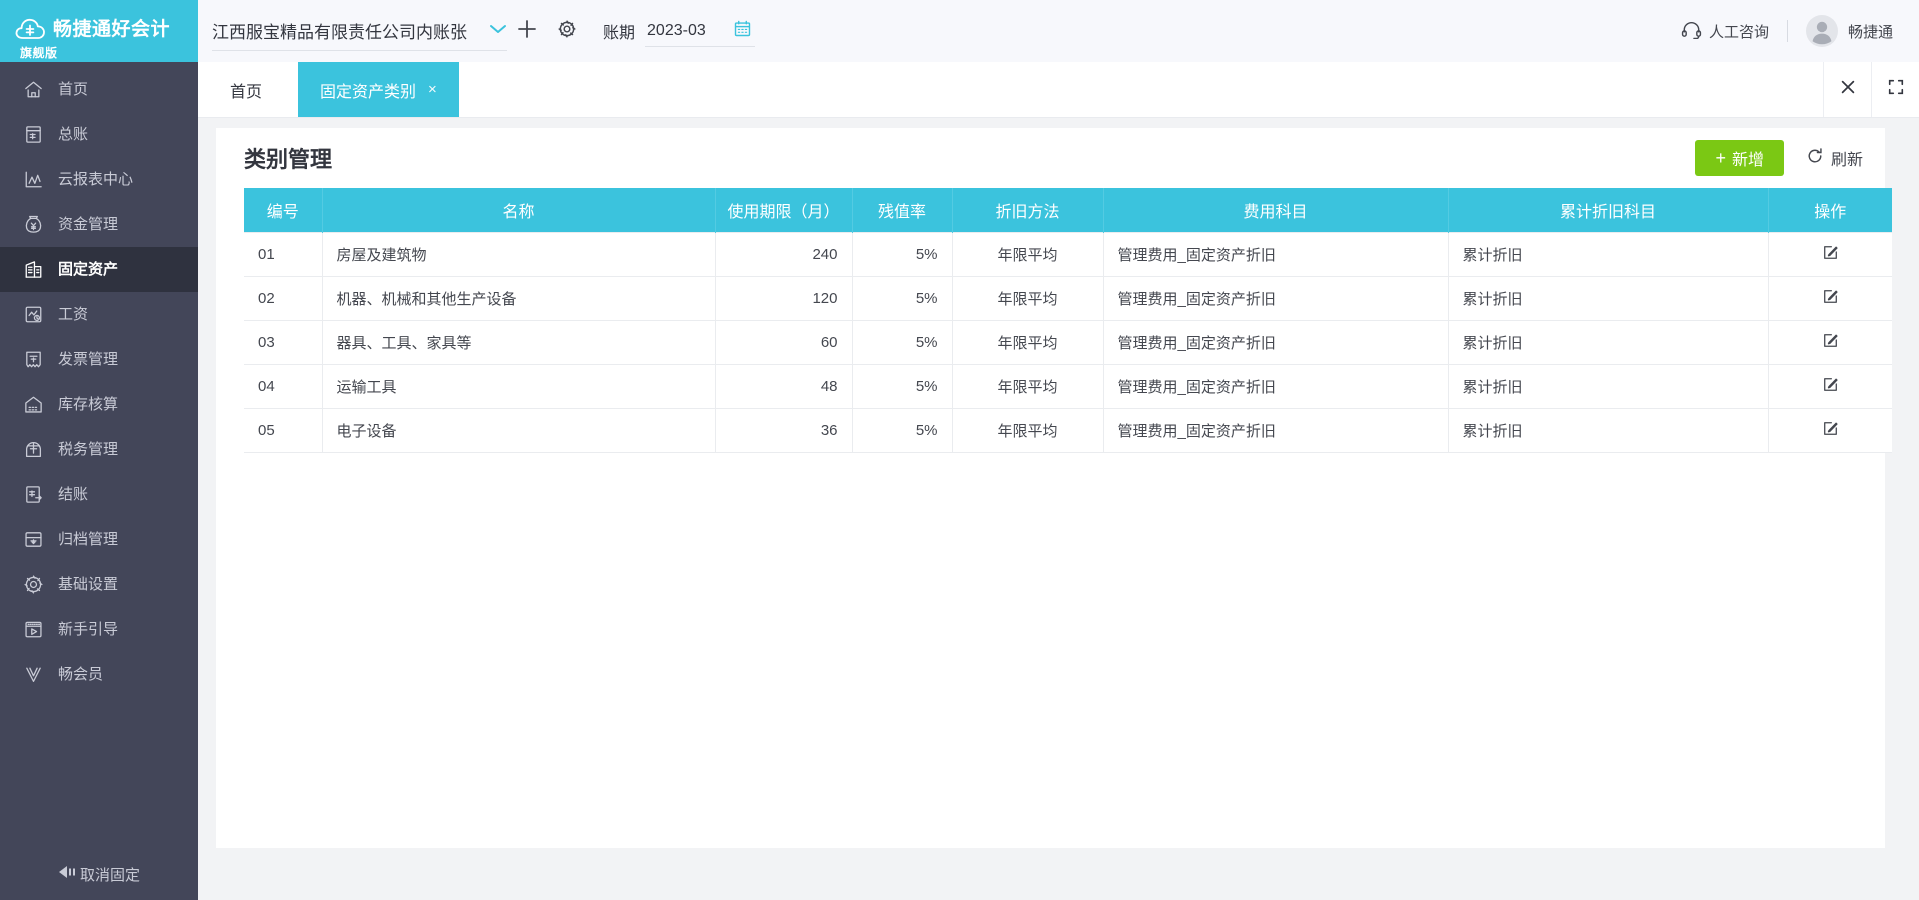 This screenshot has height=900, width=1919. Describe the element at coordinates (99, 224) in the screenshot. I see `sidebar-item-3: 资金管理` at that location.